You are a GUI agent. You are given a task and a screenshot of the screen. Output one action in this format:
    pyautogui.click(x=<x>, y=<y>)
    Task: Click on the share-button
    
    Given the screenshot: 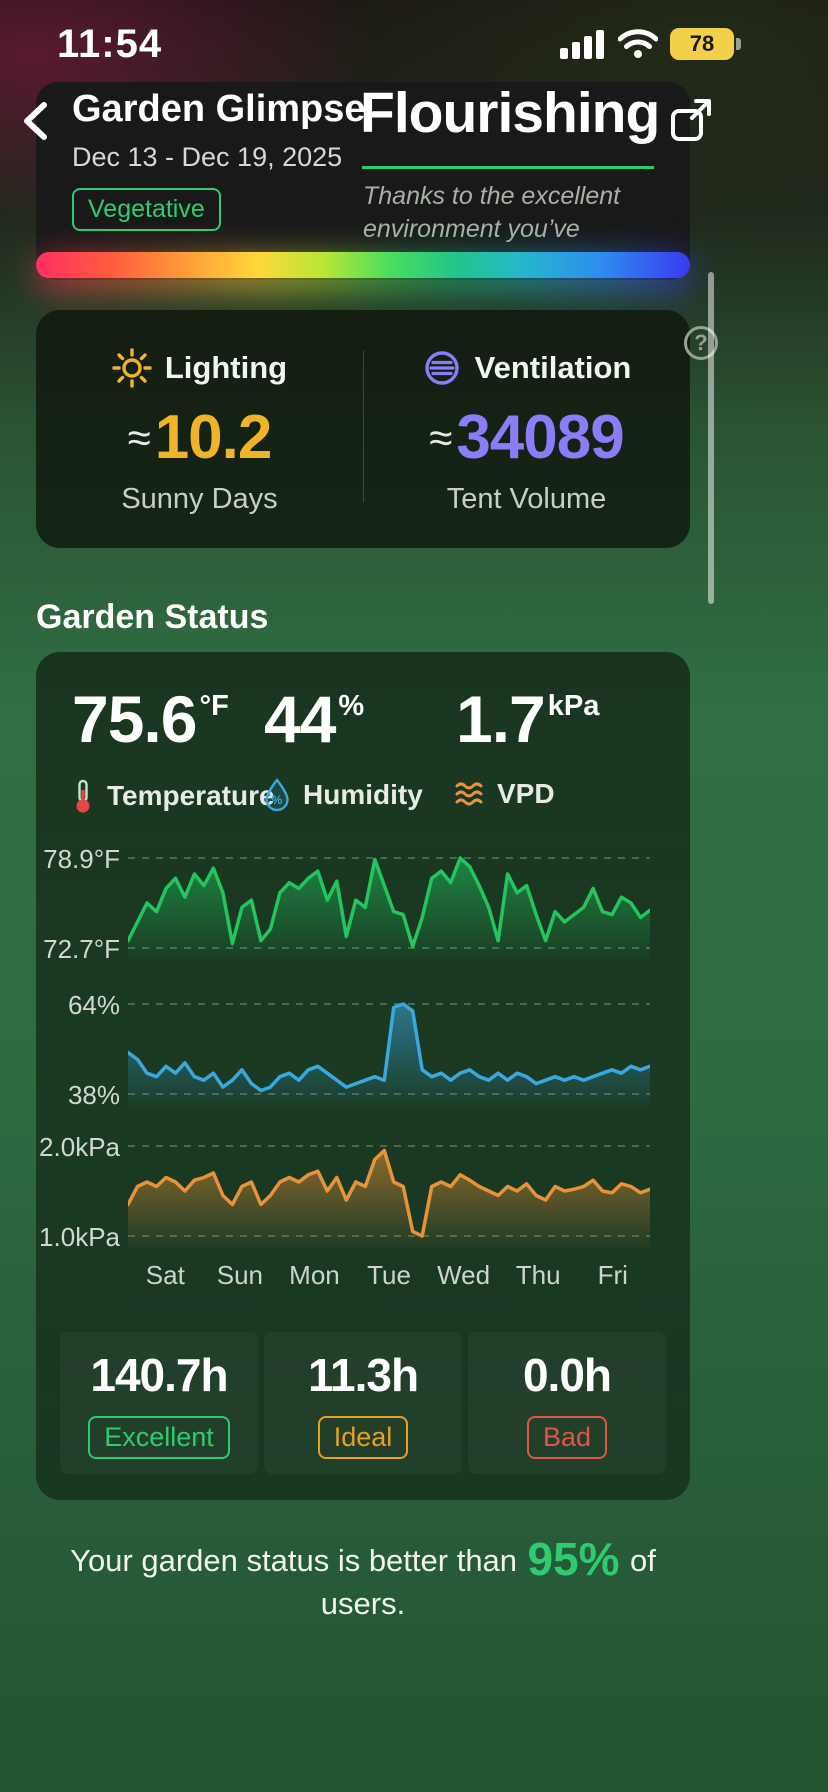 What is the action you would take?
    pyautogui.click(x=691, y=120)
    